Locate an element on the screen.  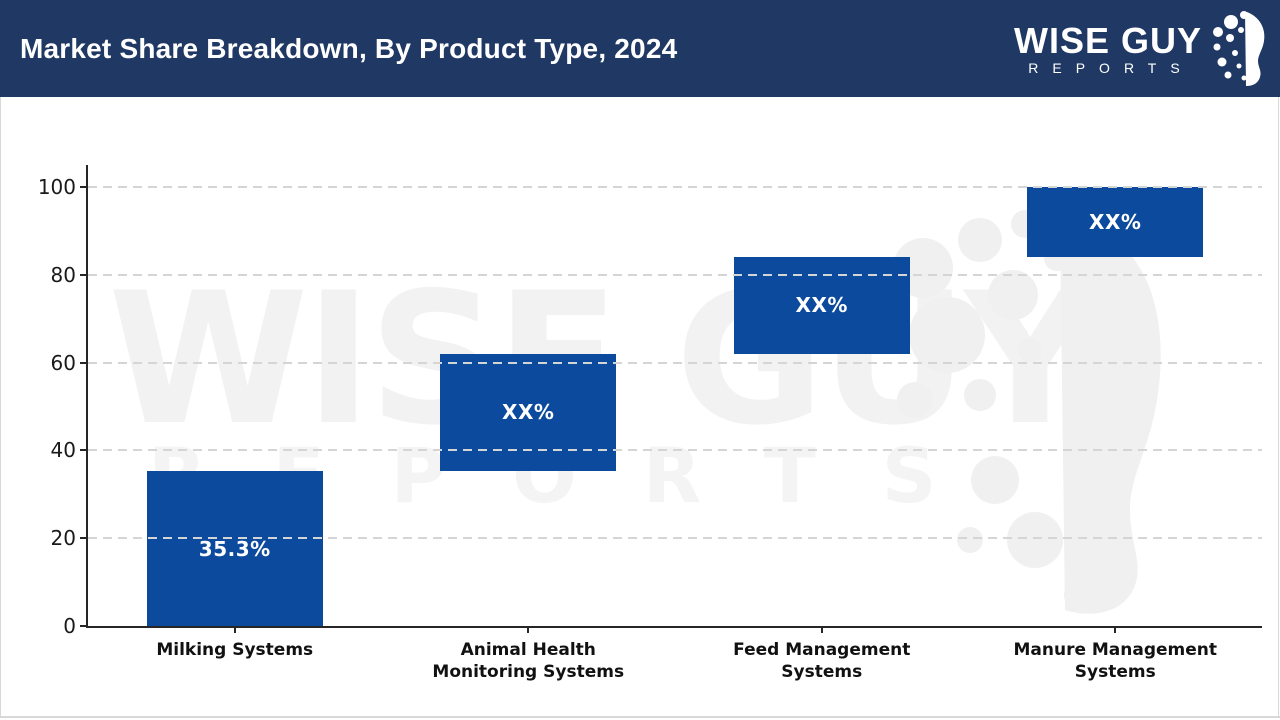
x-axis-category-label-line: Monitoring Systems is located at coordinates (528, 672).